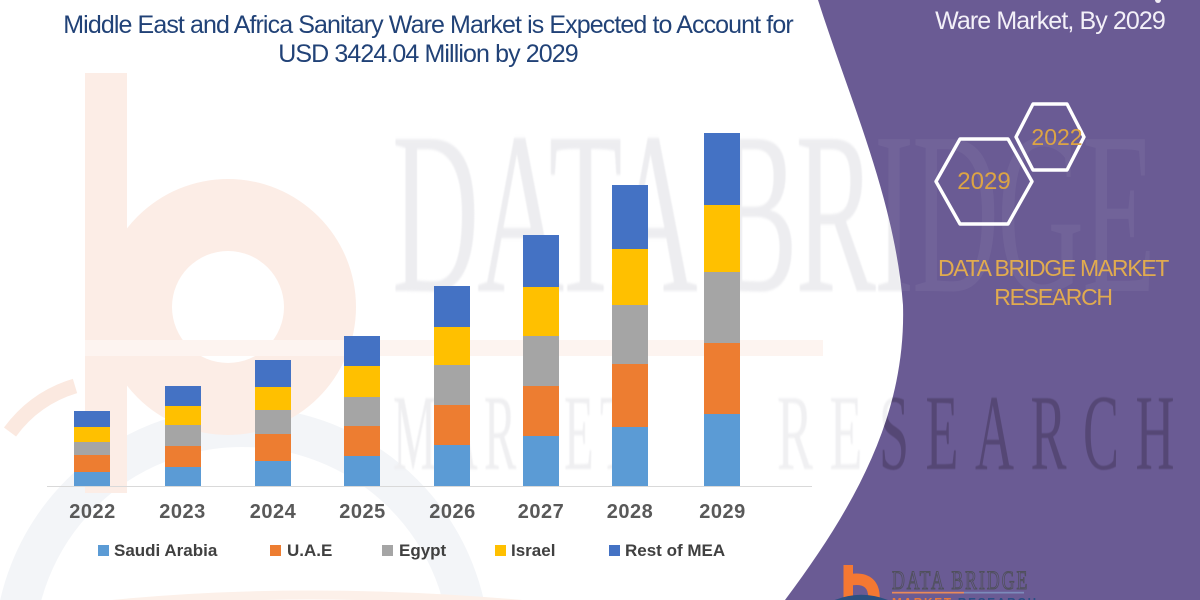 The width and height of the screenshot is (1200, 600). What do you see at coordinates (1056, 137) in the screenshot?
I see `svg-text: 2022` at bounding box center [1056, 137].